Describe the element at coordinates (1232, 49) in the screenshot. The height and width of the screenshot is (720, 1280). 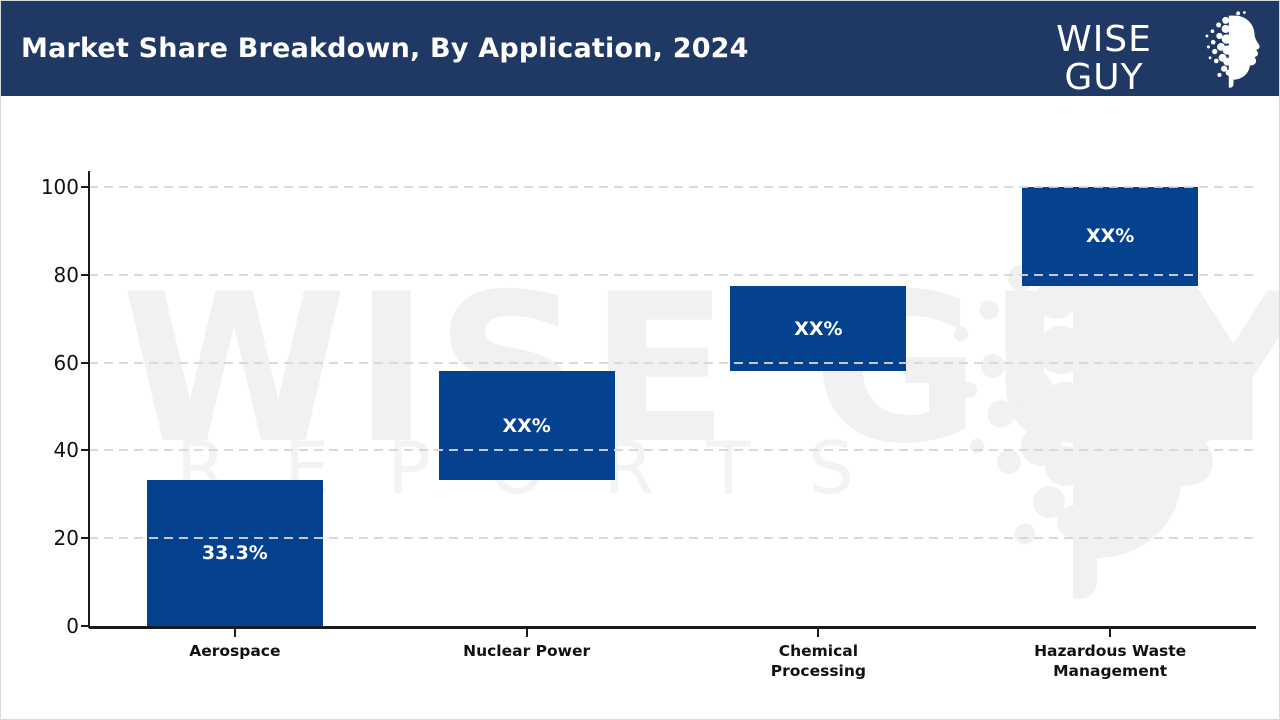
I see `dotted-head-profile-icon` at that location.